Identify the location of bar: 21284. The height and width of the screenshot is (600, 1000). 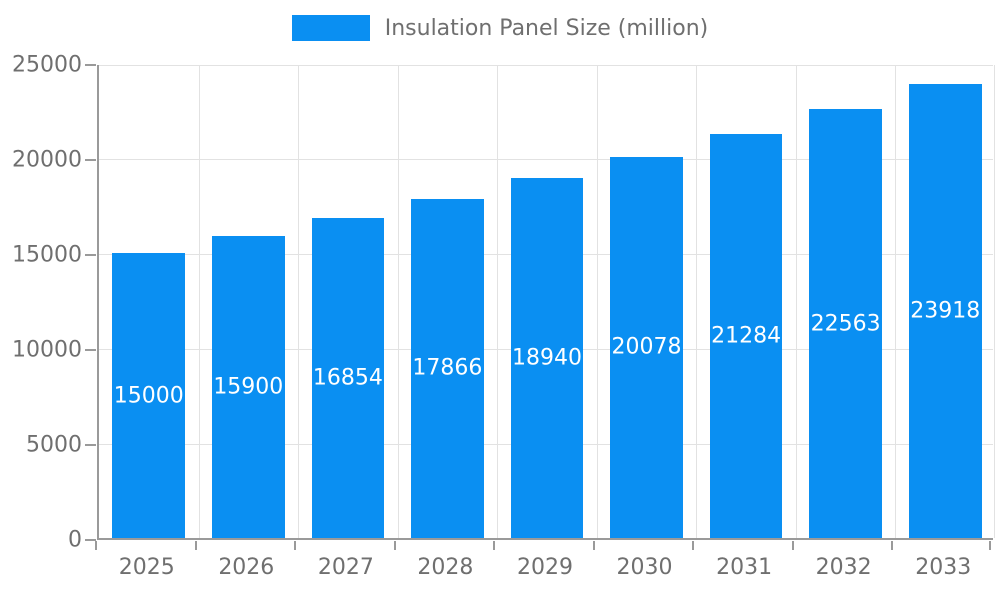
(746, 335).